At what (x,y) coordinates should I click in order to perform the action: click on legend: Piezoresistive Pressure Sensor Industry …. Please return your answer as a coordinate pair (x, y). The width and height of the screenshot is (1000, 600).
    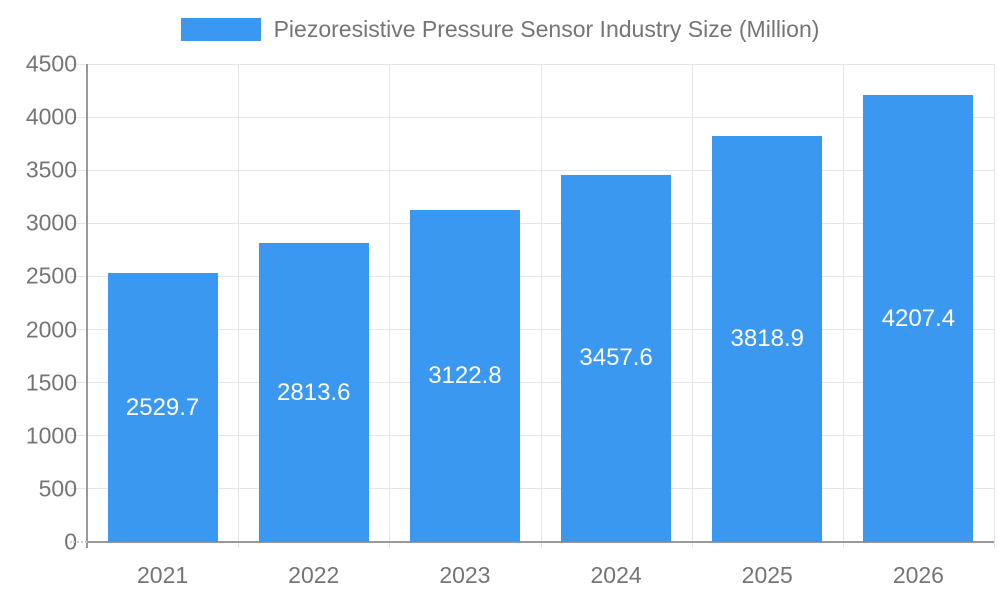
    Looking at the image, I should click on (500, 29).